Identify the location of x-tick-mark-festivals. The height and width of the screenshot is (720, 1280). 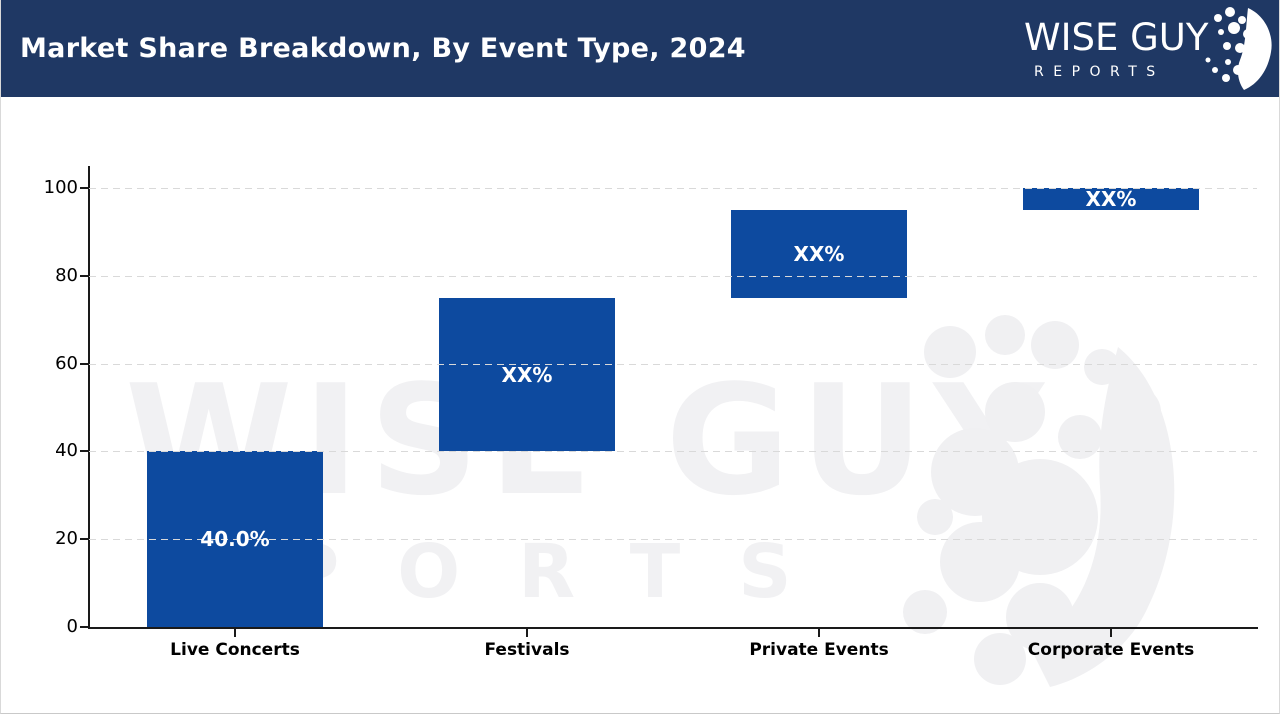
(527, 633).